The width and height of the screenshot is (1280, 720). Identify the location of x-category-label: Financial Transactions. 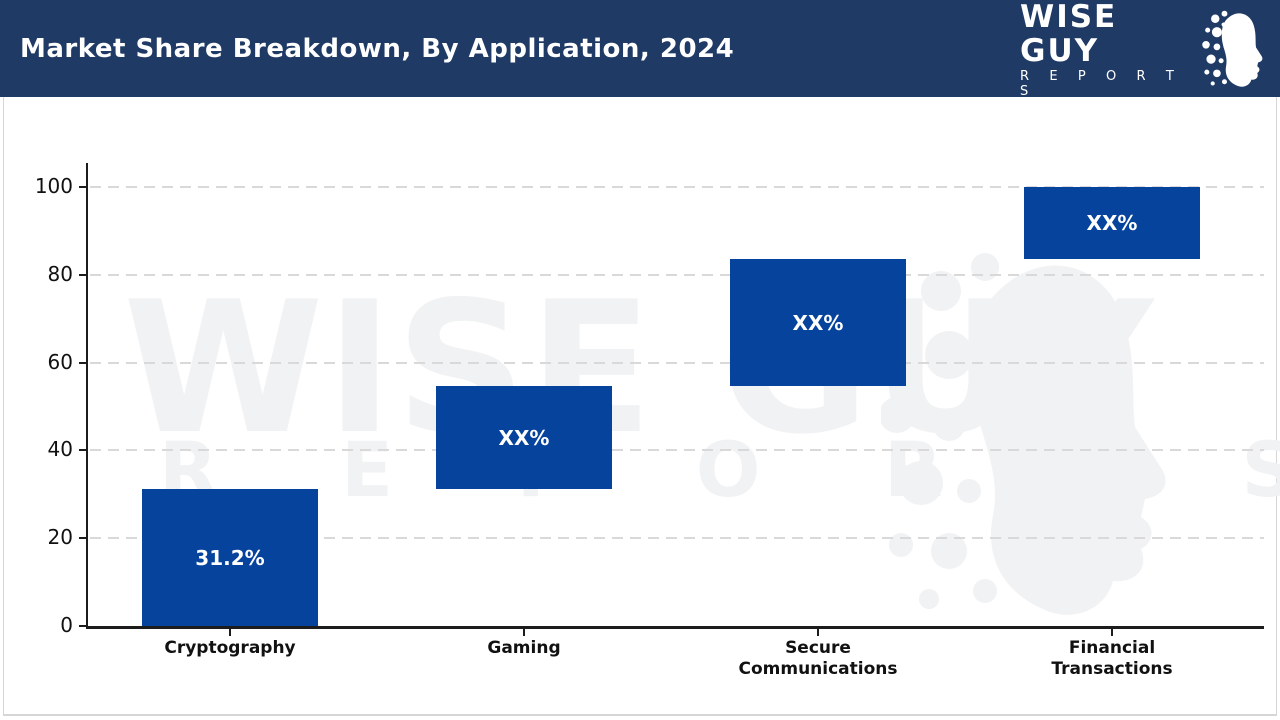
(1112, 659).